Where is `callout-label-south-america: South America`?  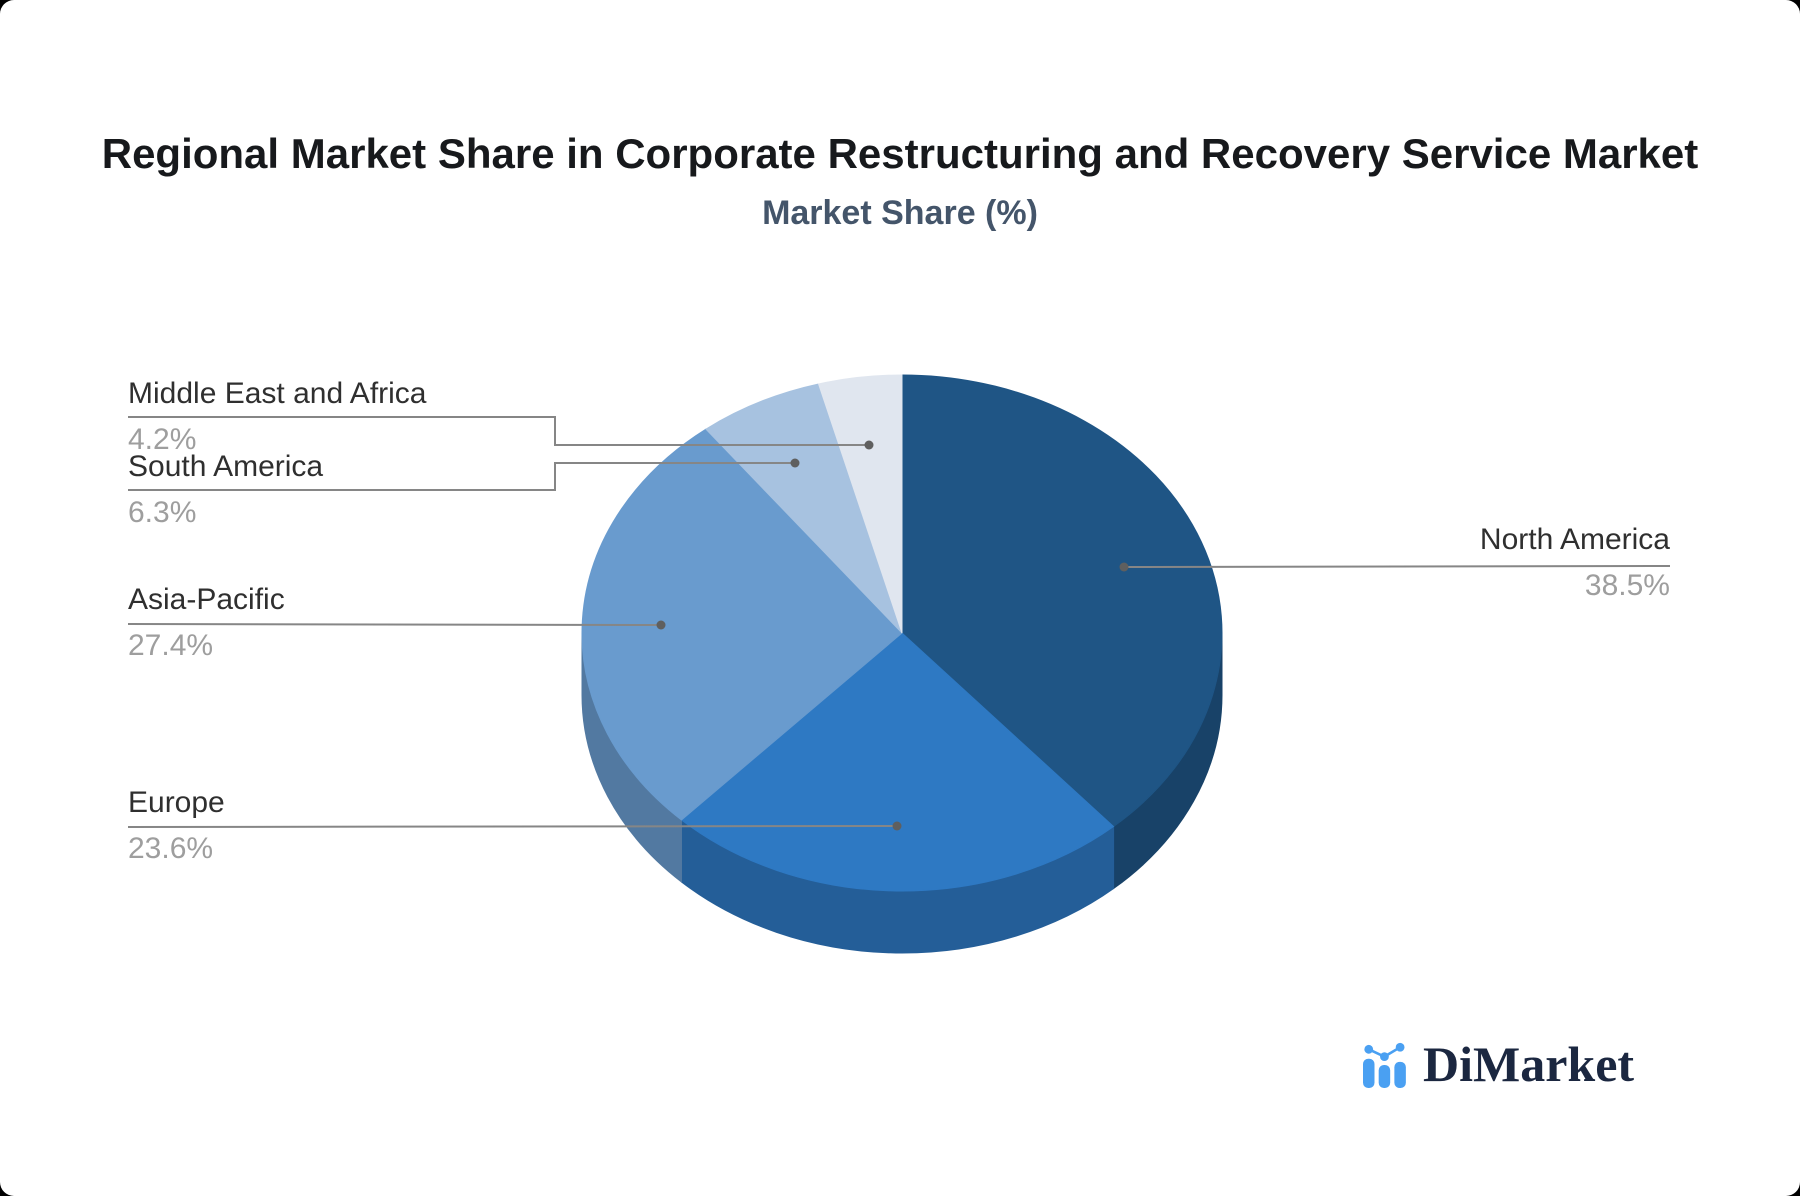
callout-label-south-america: South America is located at coordinates (225, 466).